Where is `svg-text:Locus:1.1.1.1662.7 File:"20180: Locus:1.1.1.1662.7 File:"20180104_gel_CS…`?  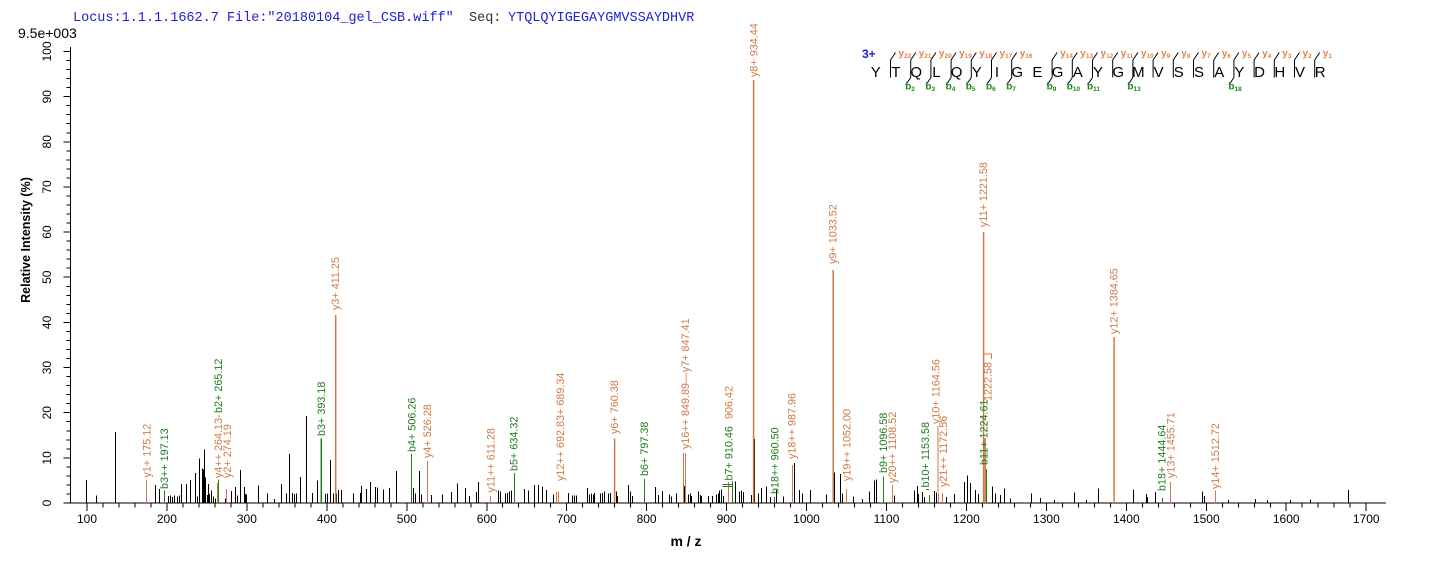
svg-text:Locus:1.1.1.1662.7 File:"20180: Locus:1.1.1.1662.7 File:"20180104_gel_CS… is located at coordinates (263, 18).